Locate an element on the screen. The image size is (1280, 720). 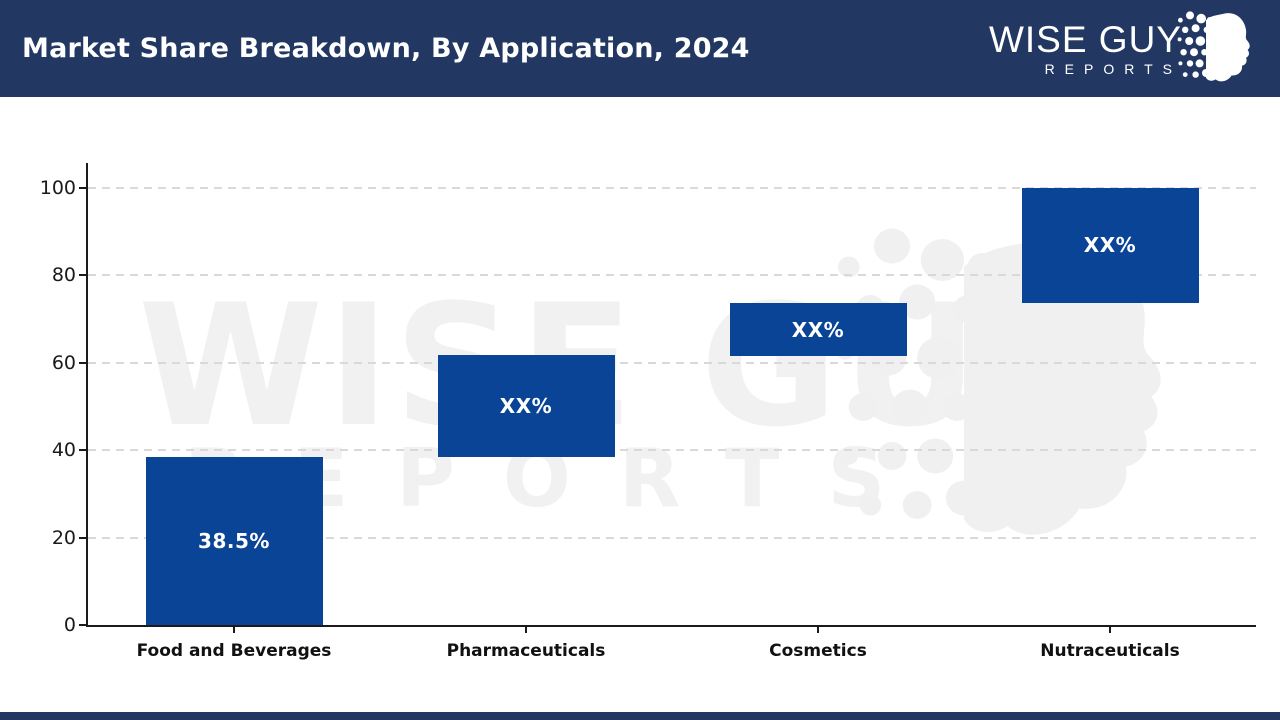
bar: 38.5% is located at coordinates (234, 540).